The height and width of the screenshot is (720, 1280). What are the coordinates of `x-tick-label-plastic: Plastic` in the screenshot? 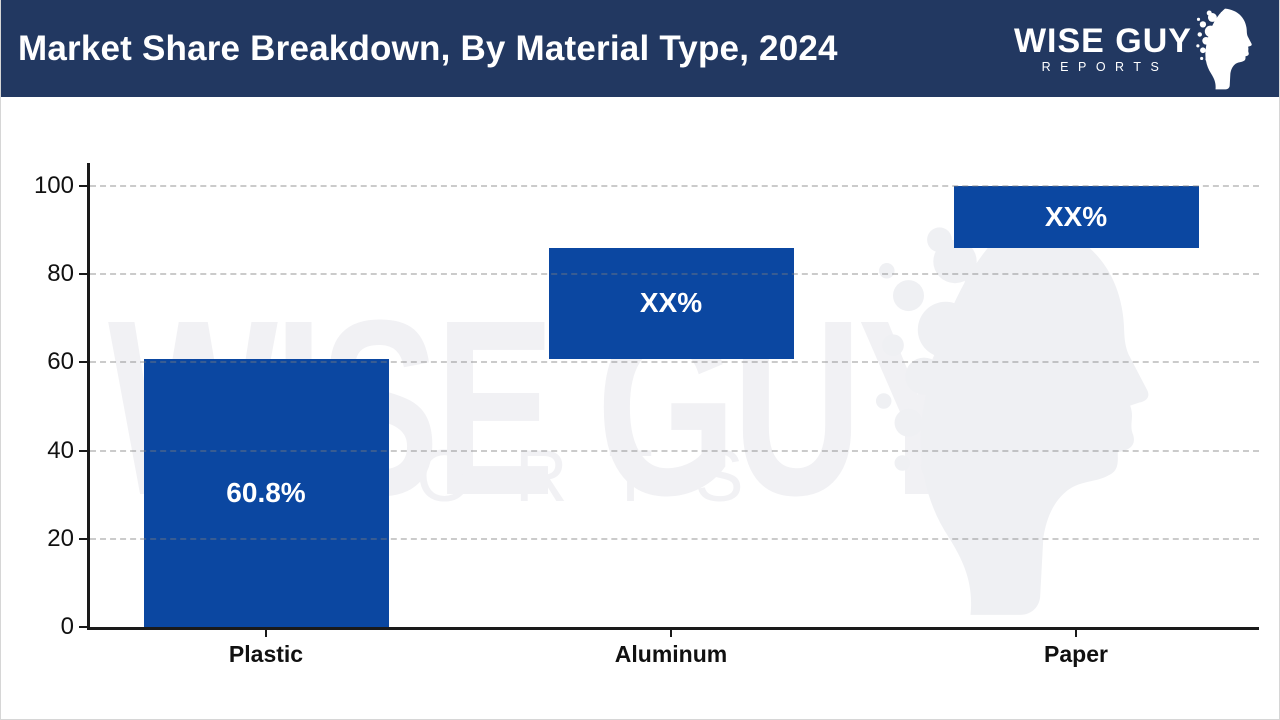 It's located at (266, 654).